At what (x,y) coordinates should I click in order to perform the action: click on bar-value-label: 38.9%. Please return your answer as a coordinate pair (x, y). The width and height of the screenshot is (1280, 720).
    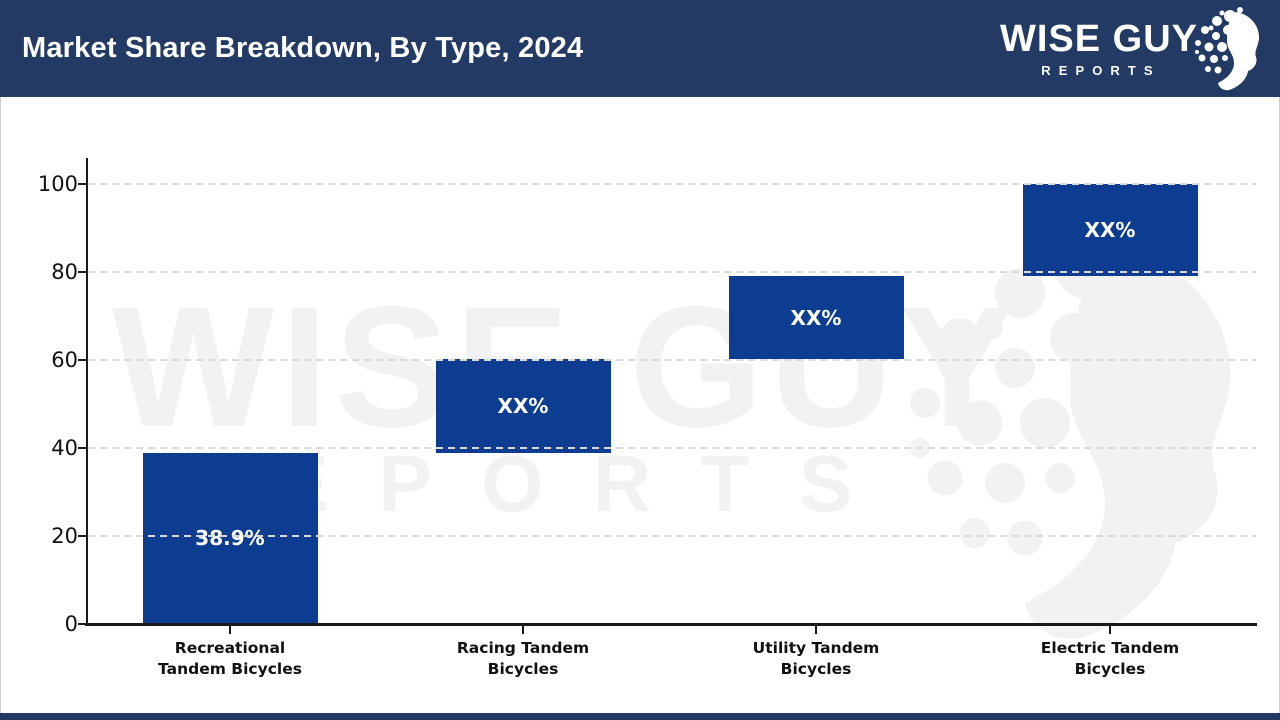
    Looking at the image, I should click on (230, 538).